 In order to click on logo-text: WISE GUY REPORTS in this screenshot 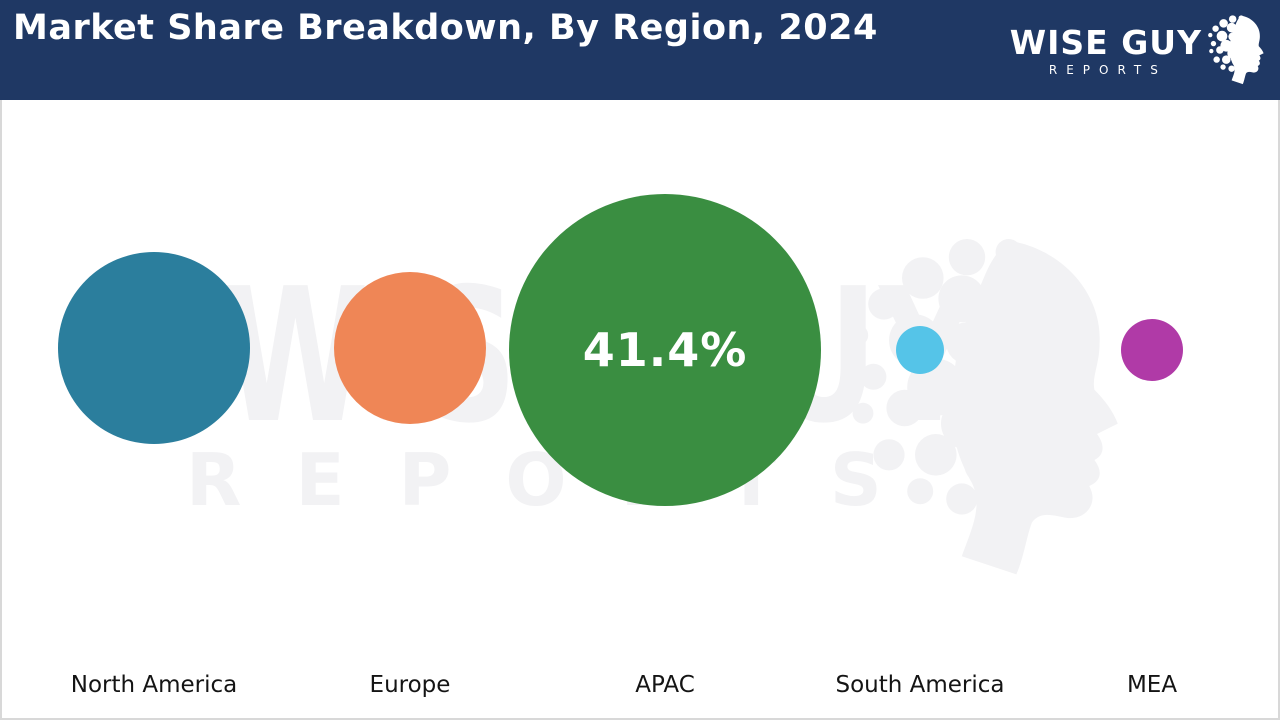, I will do `click(1106, 50)`.